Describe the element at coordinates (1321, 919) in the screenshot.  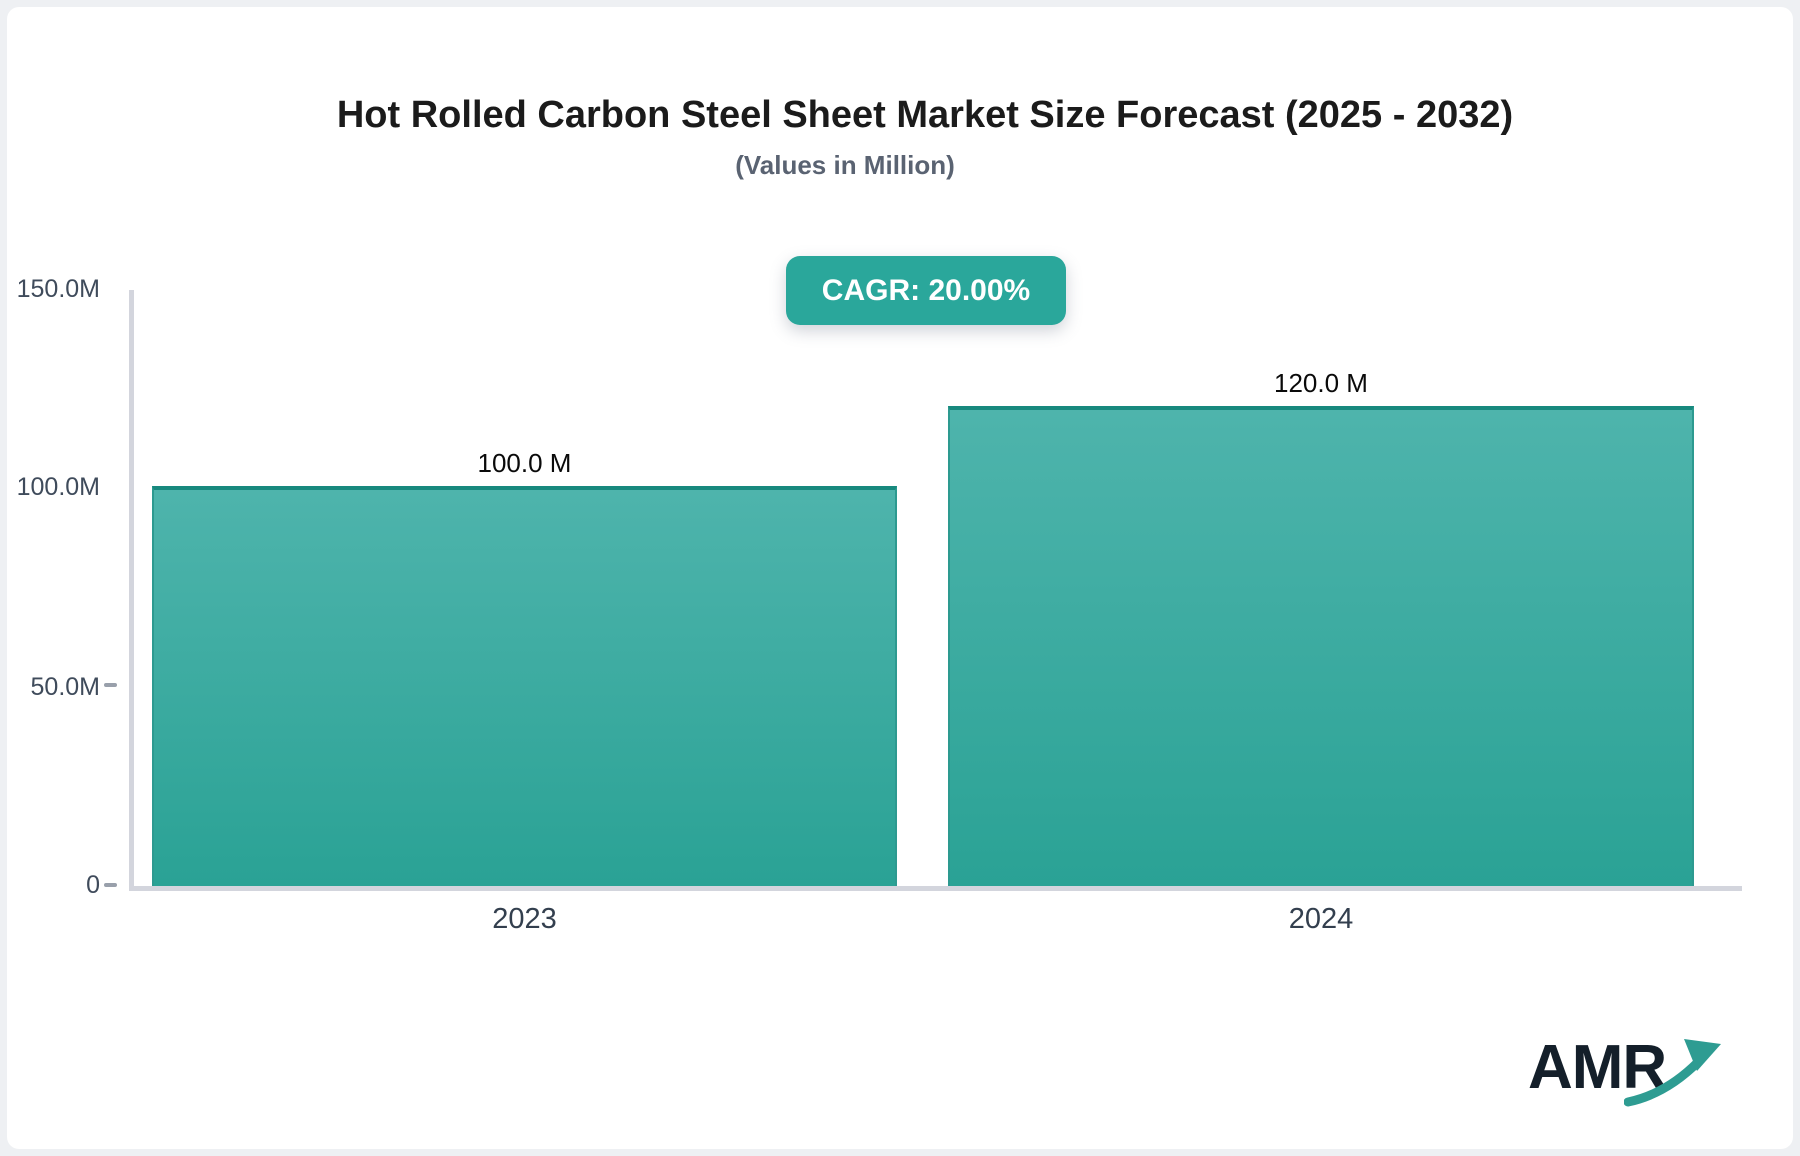
I see `x-tick-label-2024: 2024` at that location.